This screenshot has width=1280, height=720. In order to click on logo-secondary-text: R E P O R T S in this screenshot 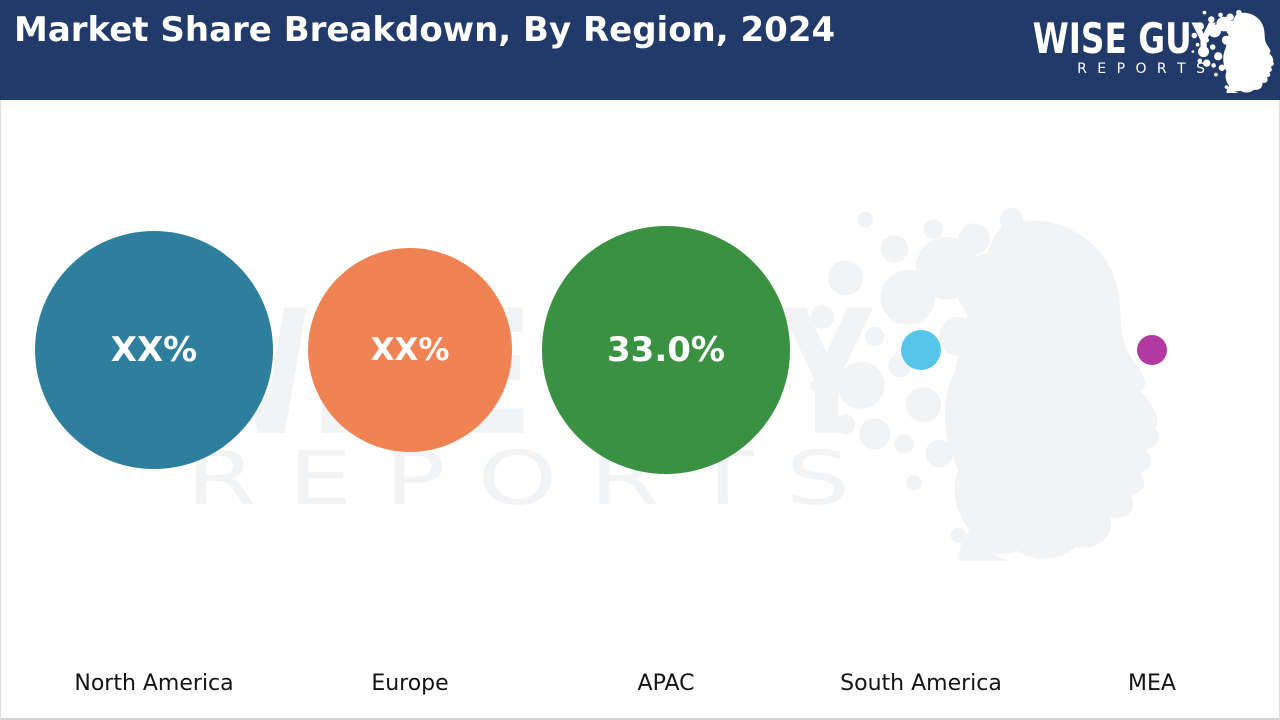, I will do `click(1142, 69)`.